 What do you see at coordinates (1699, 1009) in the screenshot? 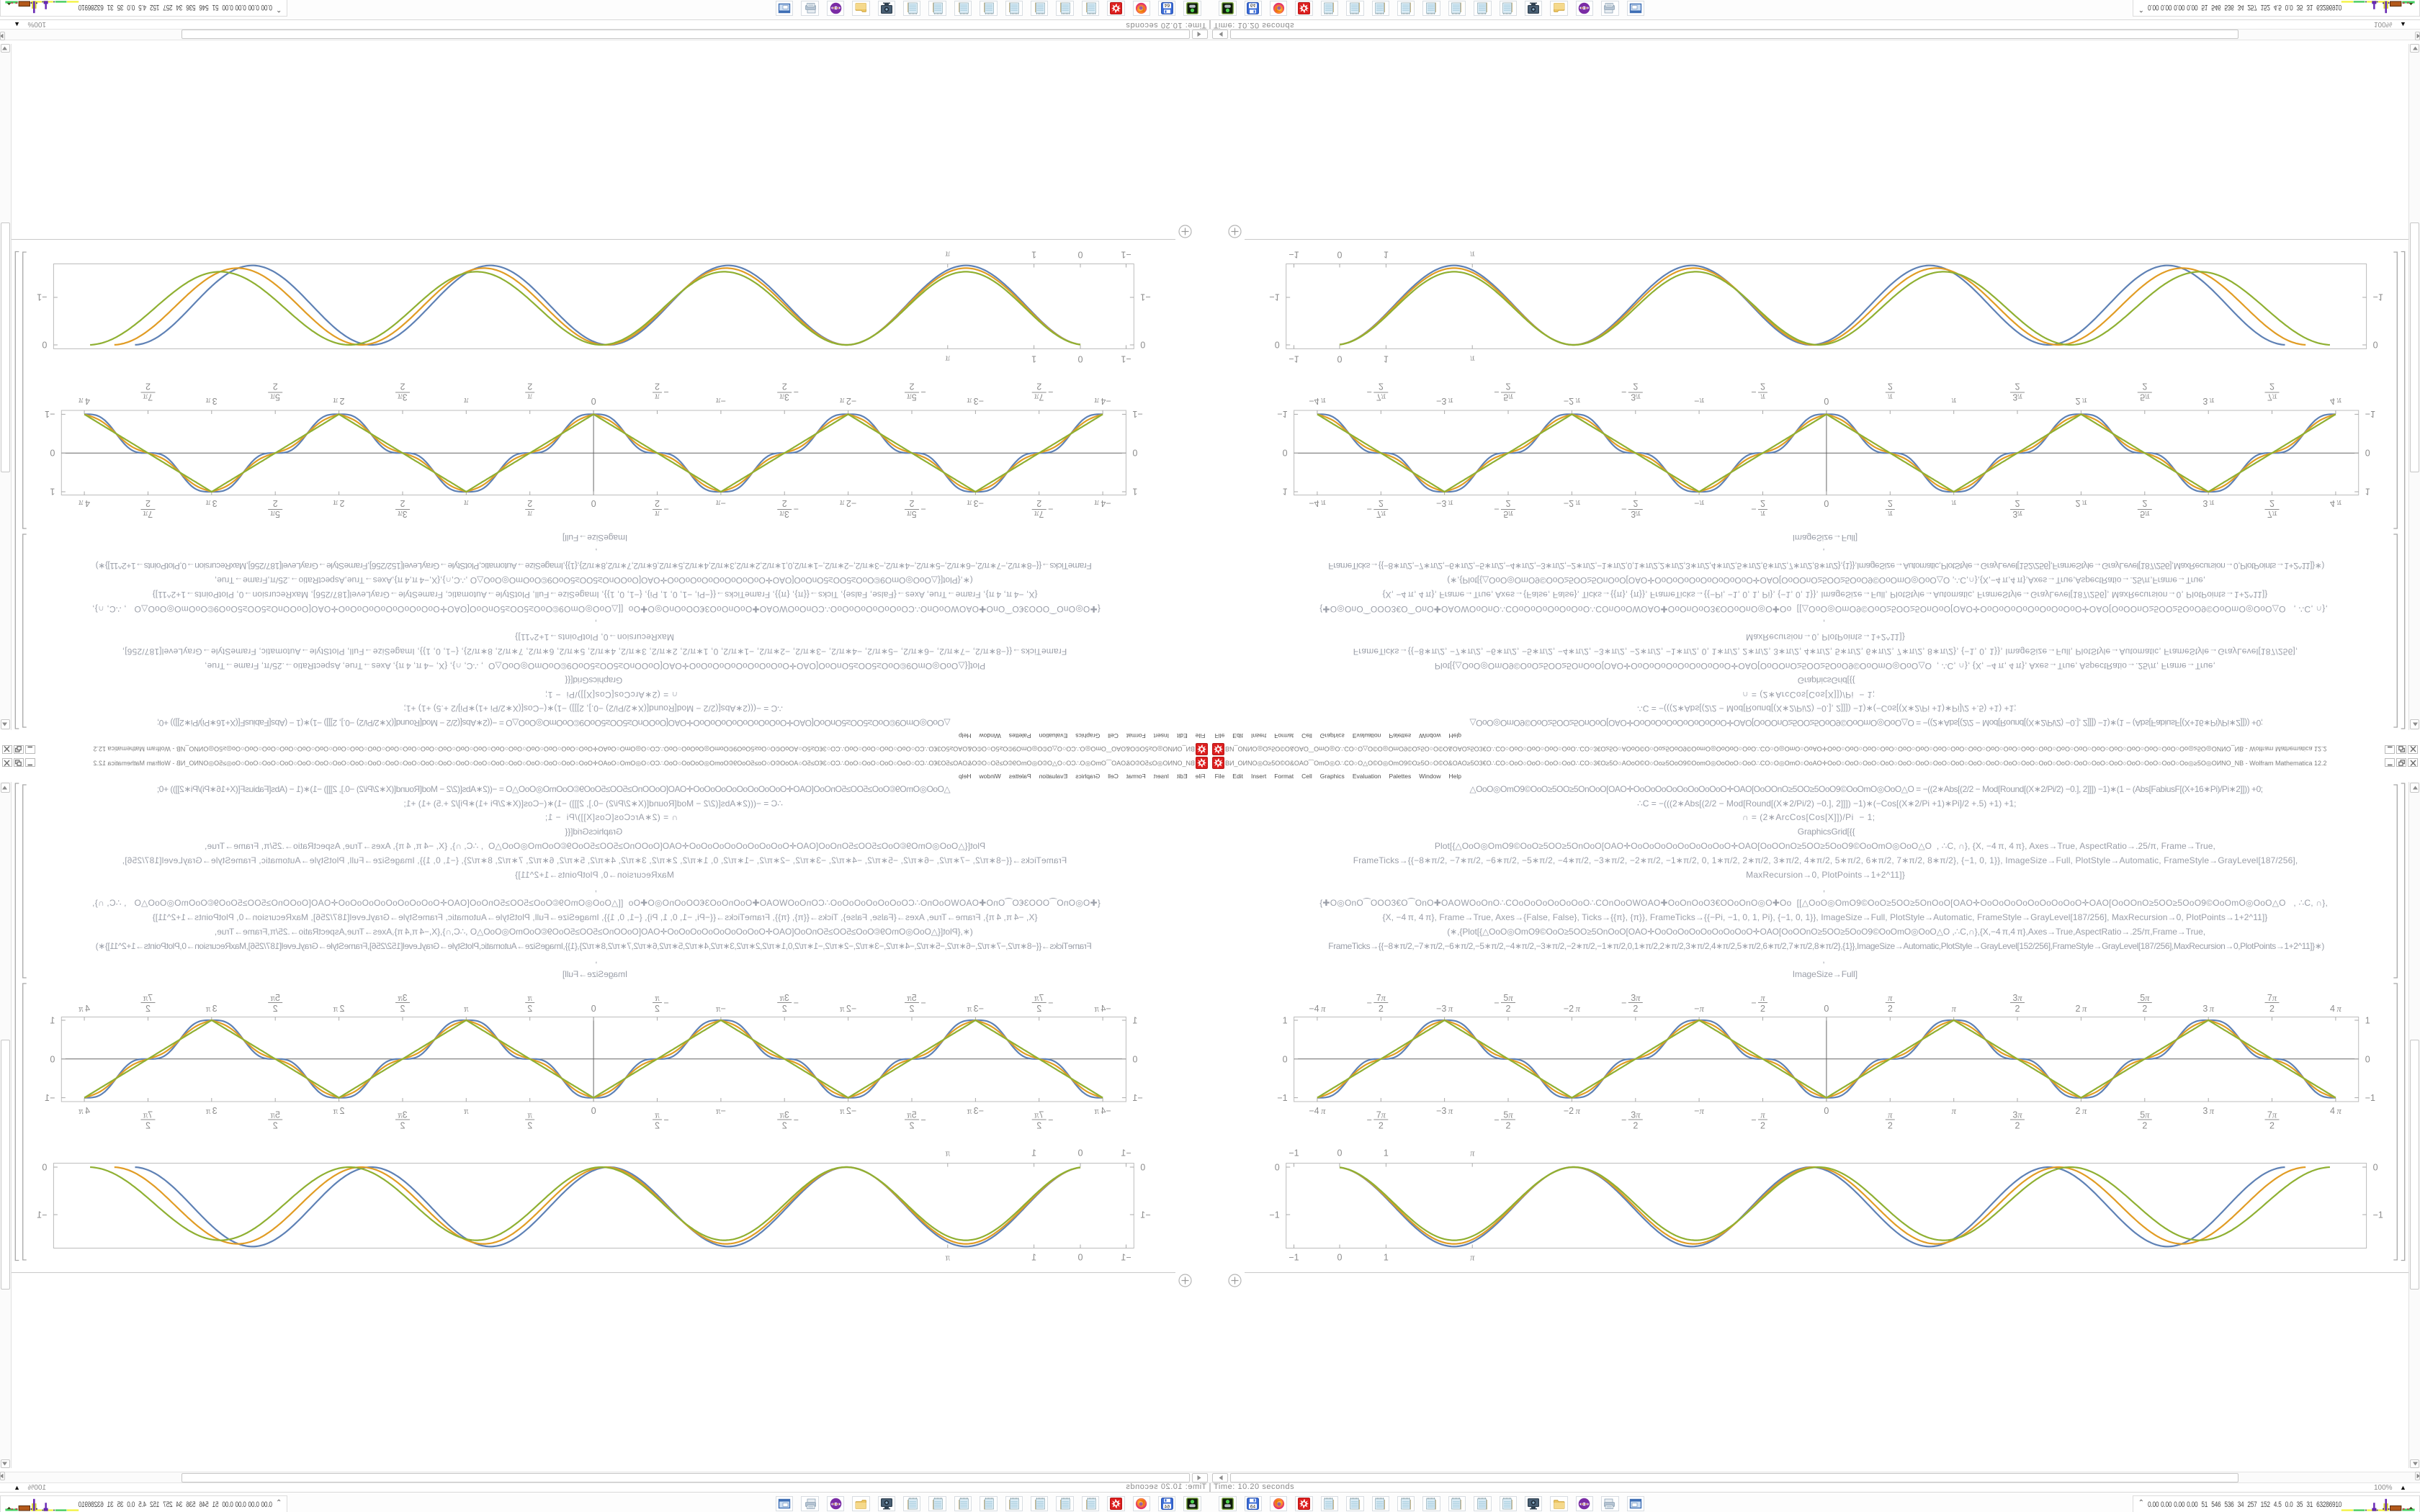
I see `svg-text: −π` at bounding box center [1699, 1009].